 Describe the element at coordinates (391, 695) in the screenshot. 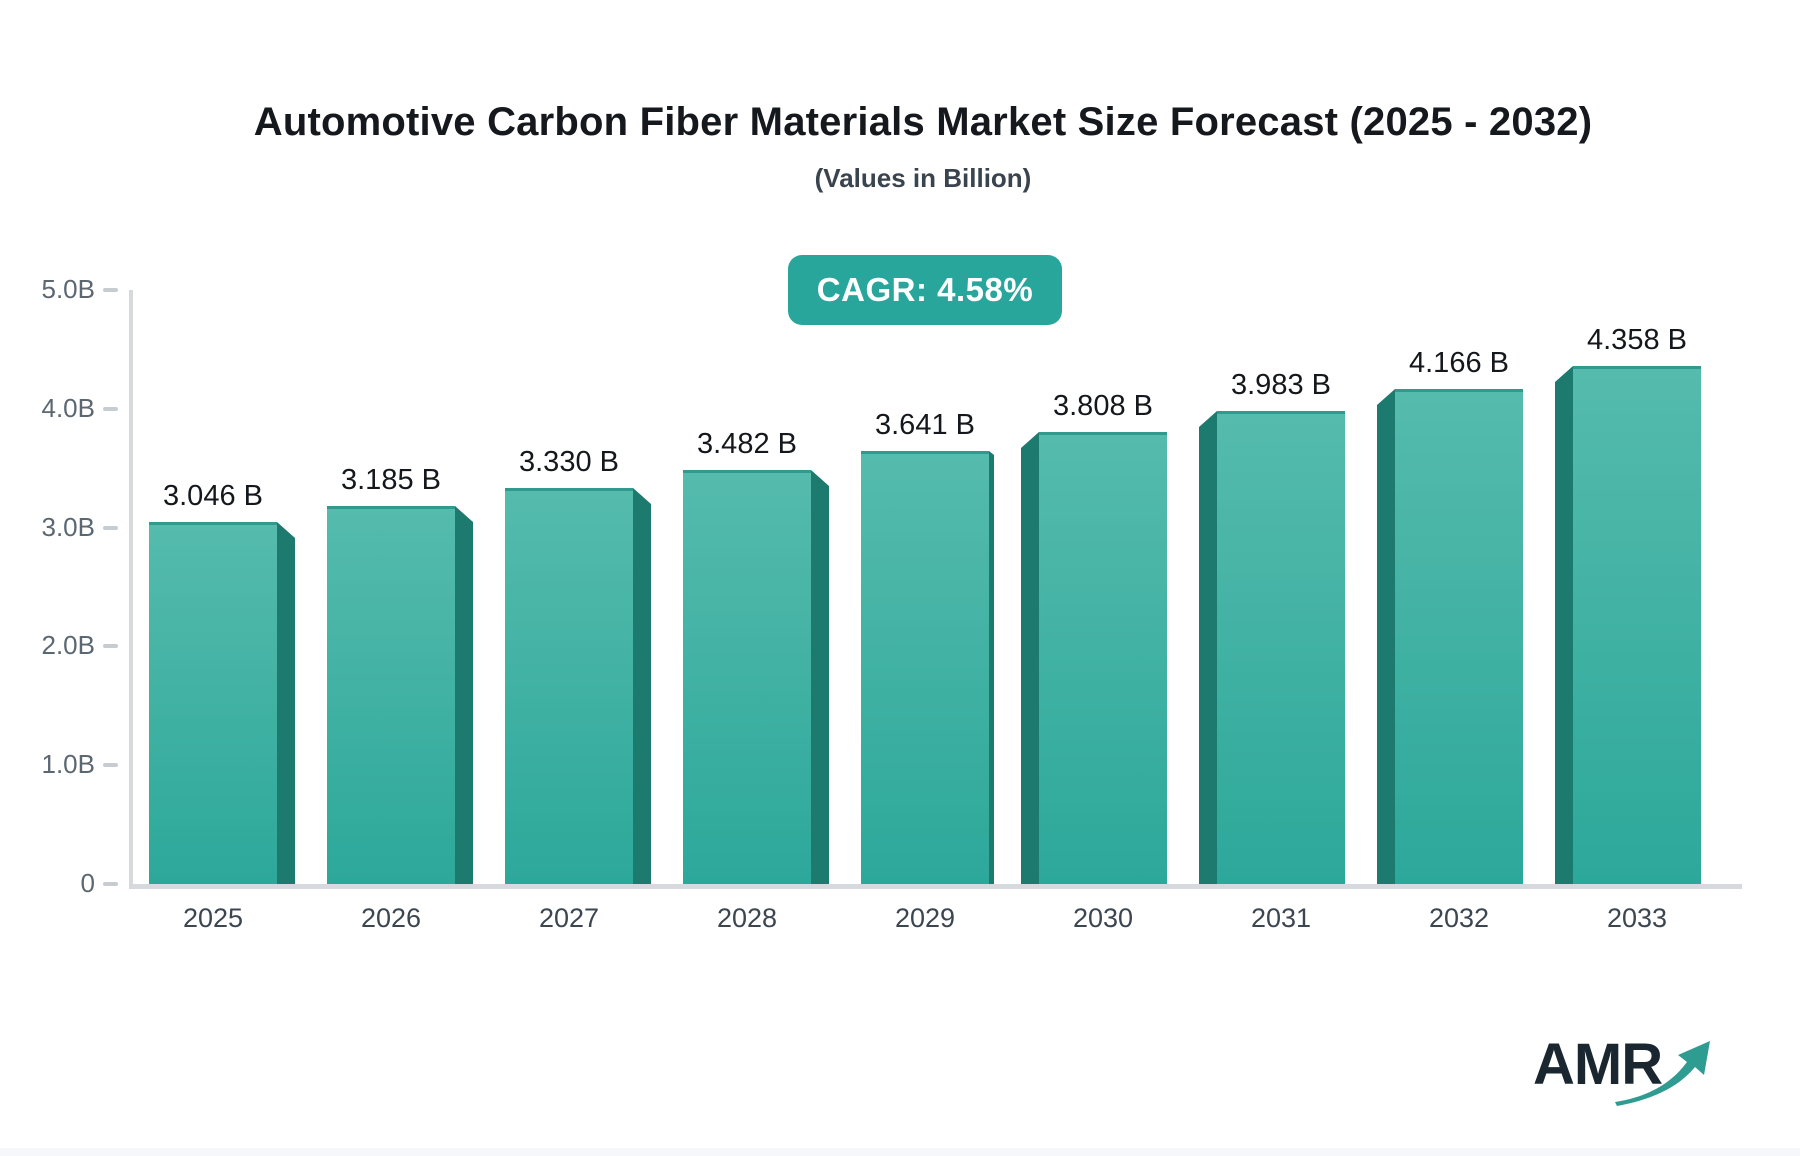

I see `bar-2026` at that location.